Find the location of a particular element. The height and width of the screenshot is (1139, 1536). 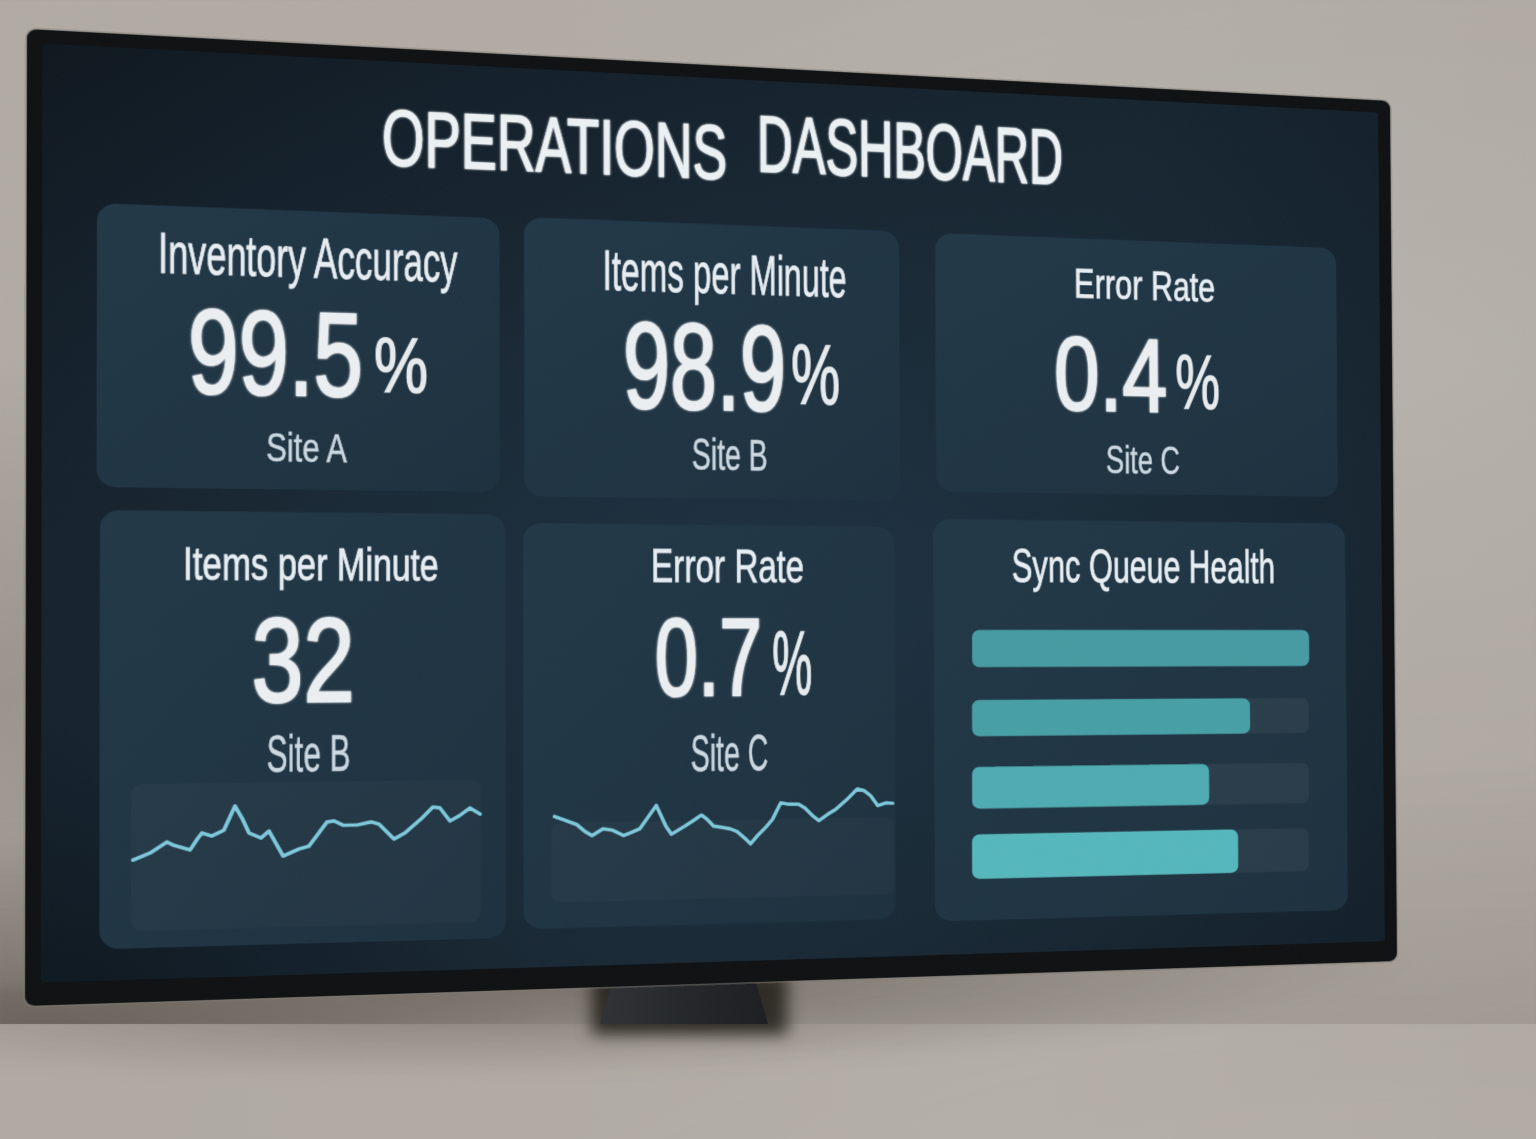

svg-text: Inventory Accuracy is located at coordinates (308, 257).